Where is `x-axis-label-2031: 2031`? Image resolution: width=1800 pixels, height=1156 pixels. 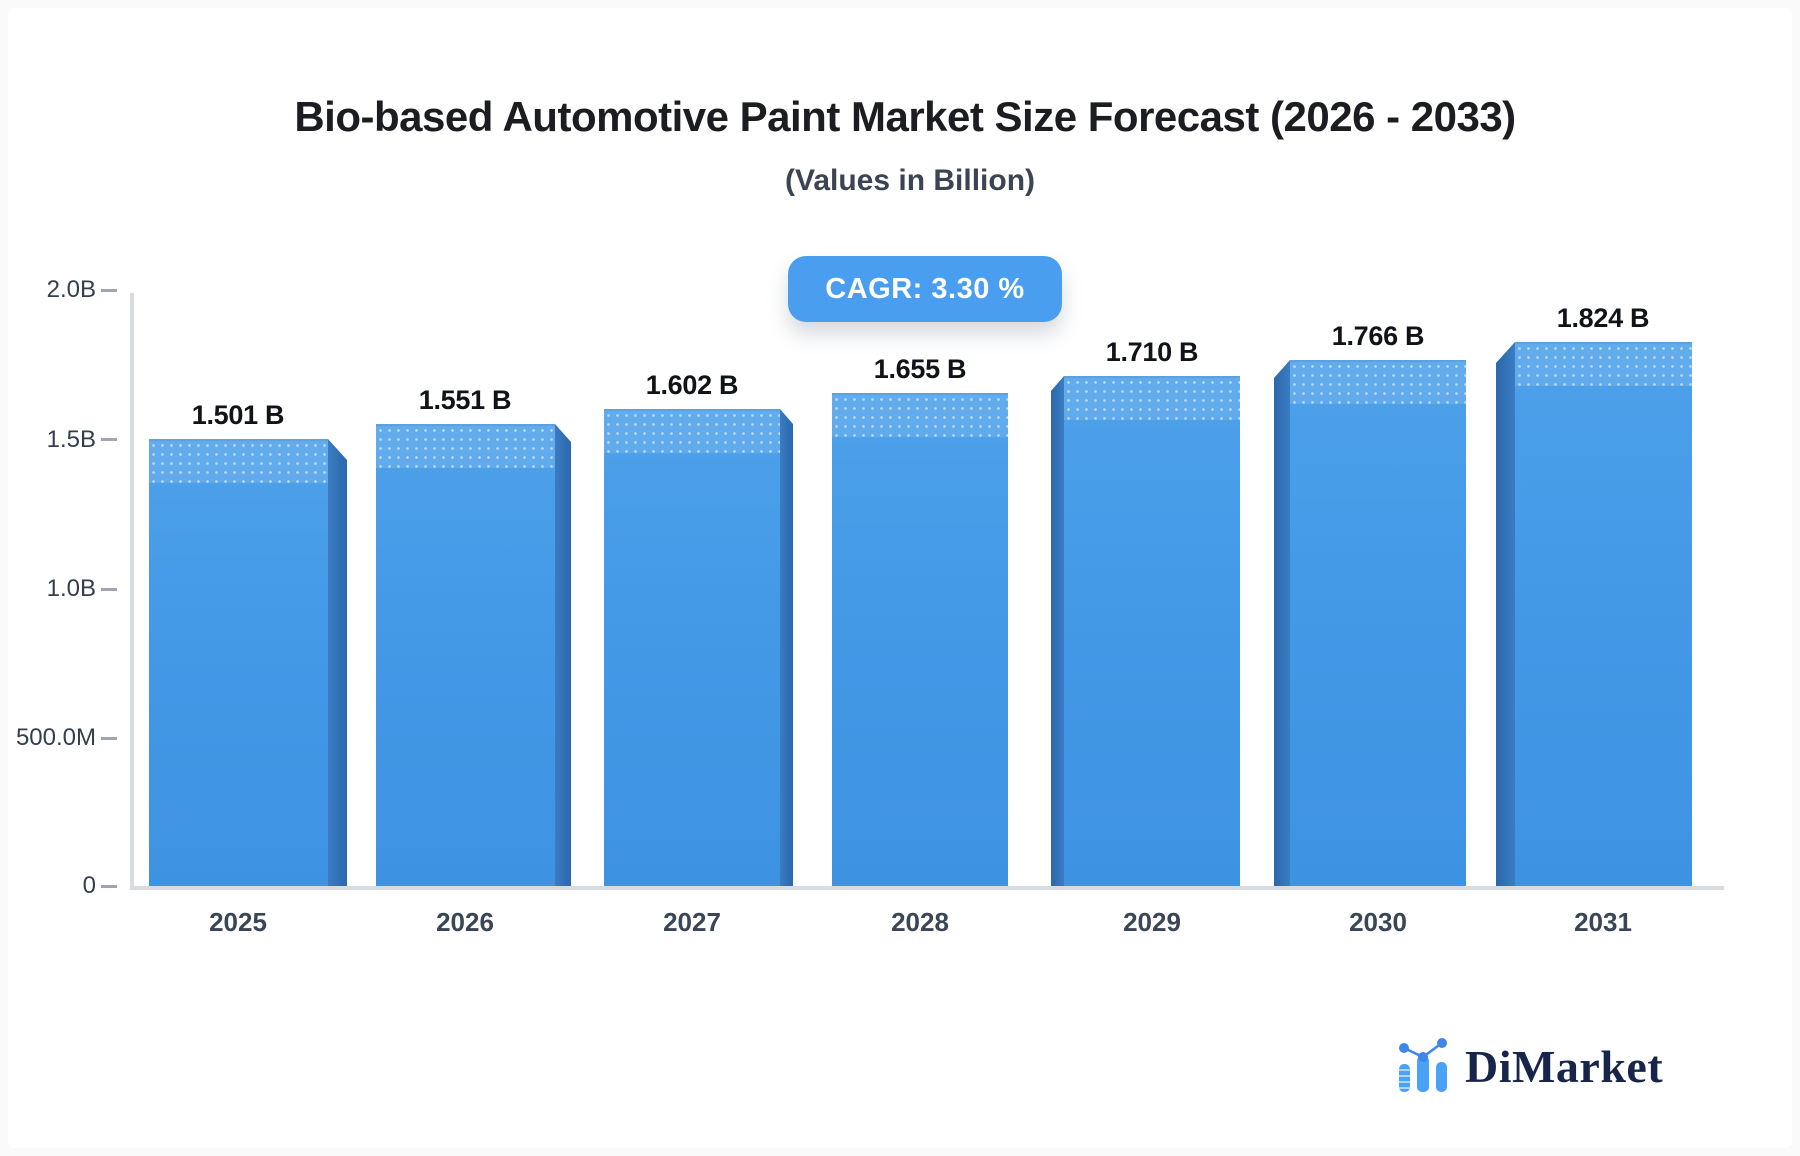
x-axis-label-2031: 2031 is located at coordinates (1603, 922).